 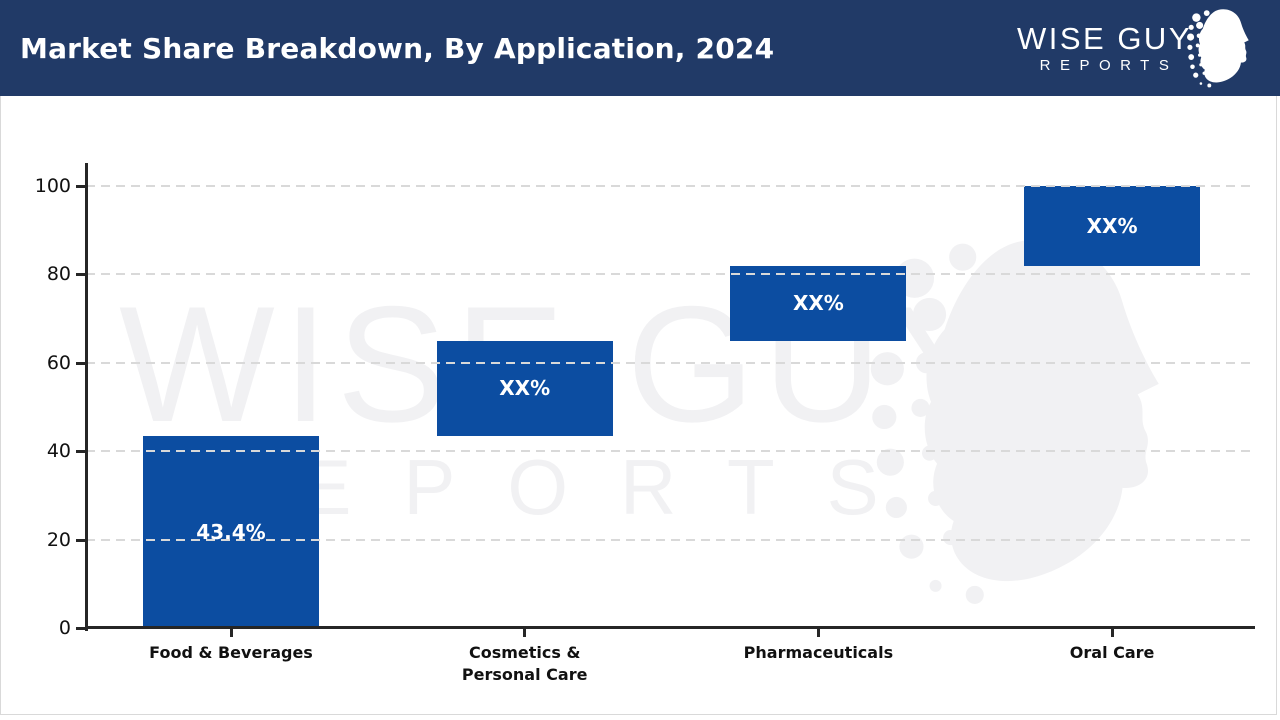 What do you see at coordinates (670, 627) in the screenshot?
I see `x-axis-line` at bounding box center [670, 627].